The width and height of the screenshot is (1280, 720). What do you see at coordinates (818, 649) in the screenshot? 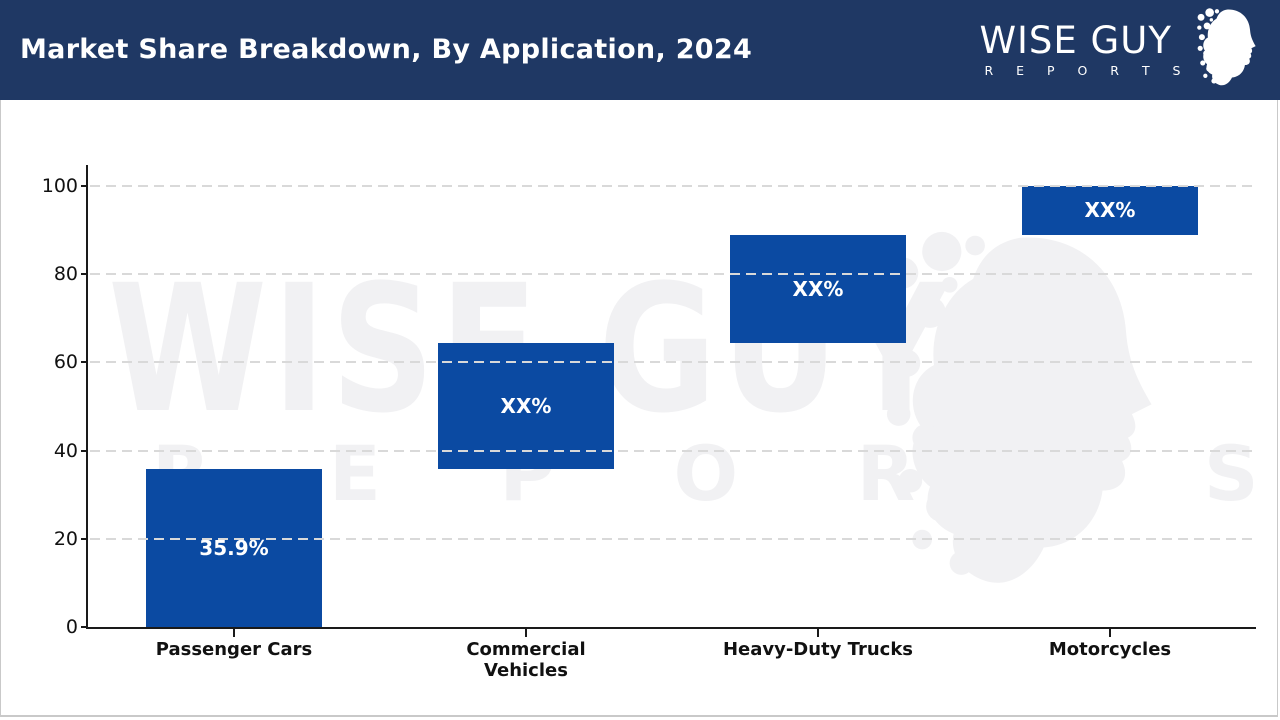
I see `x-tick-label: Heavy-Duty Trucks` at bounding box center [818, 649].